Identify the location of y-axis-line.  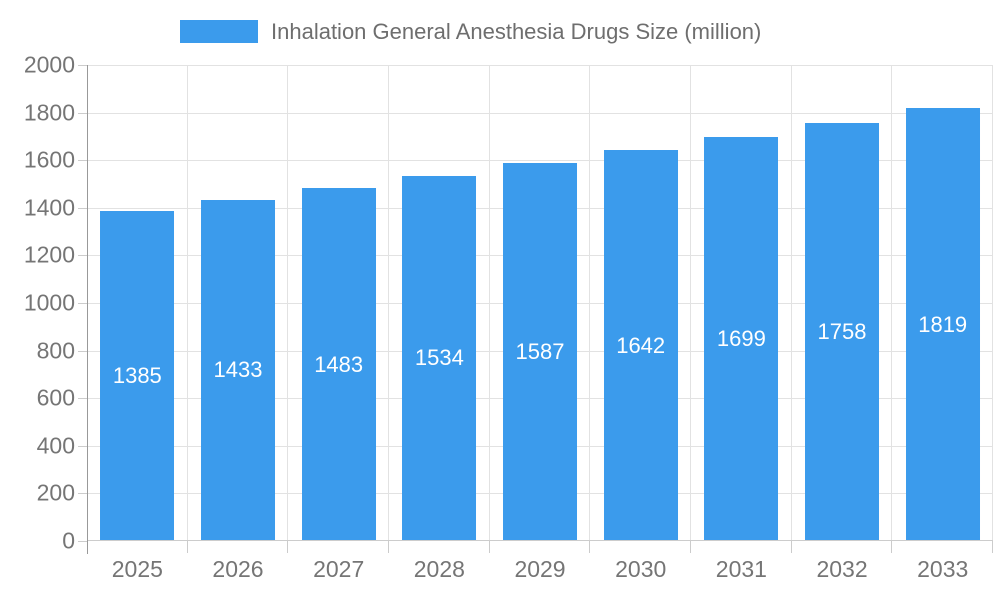
(87, 309).